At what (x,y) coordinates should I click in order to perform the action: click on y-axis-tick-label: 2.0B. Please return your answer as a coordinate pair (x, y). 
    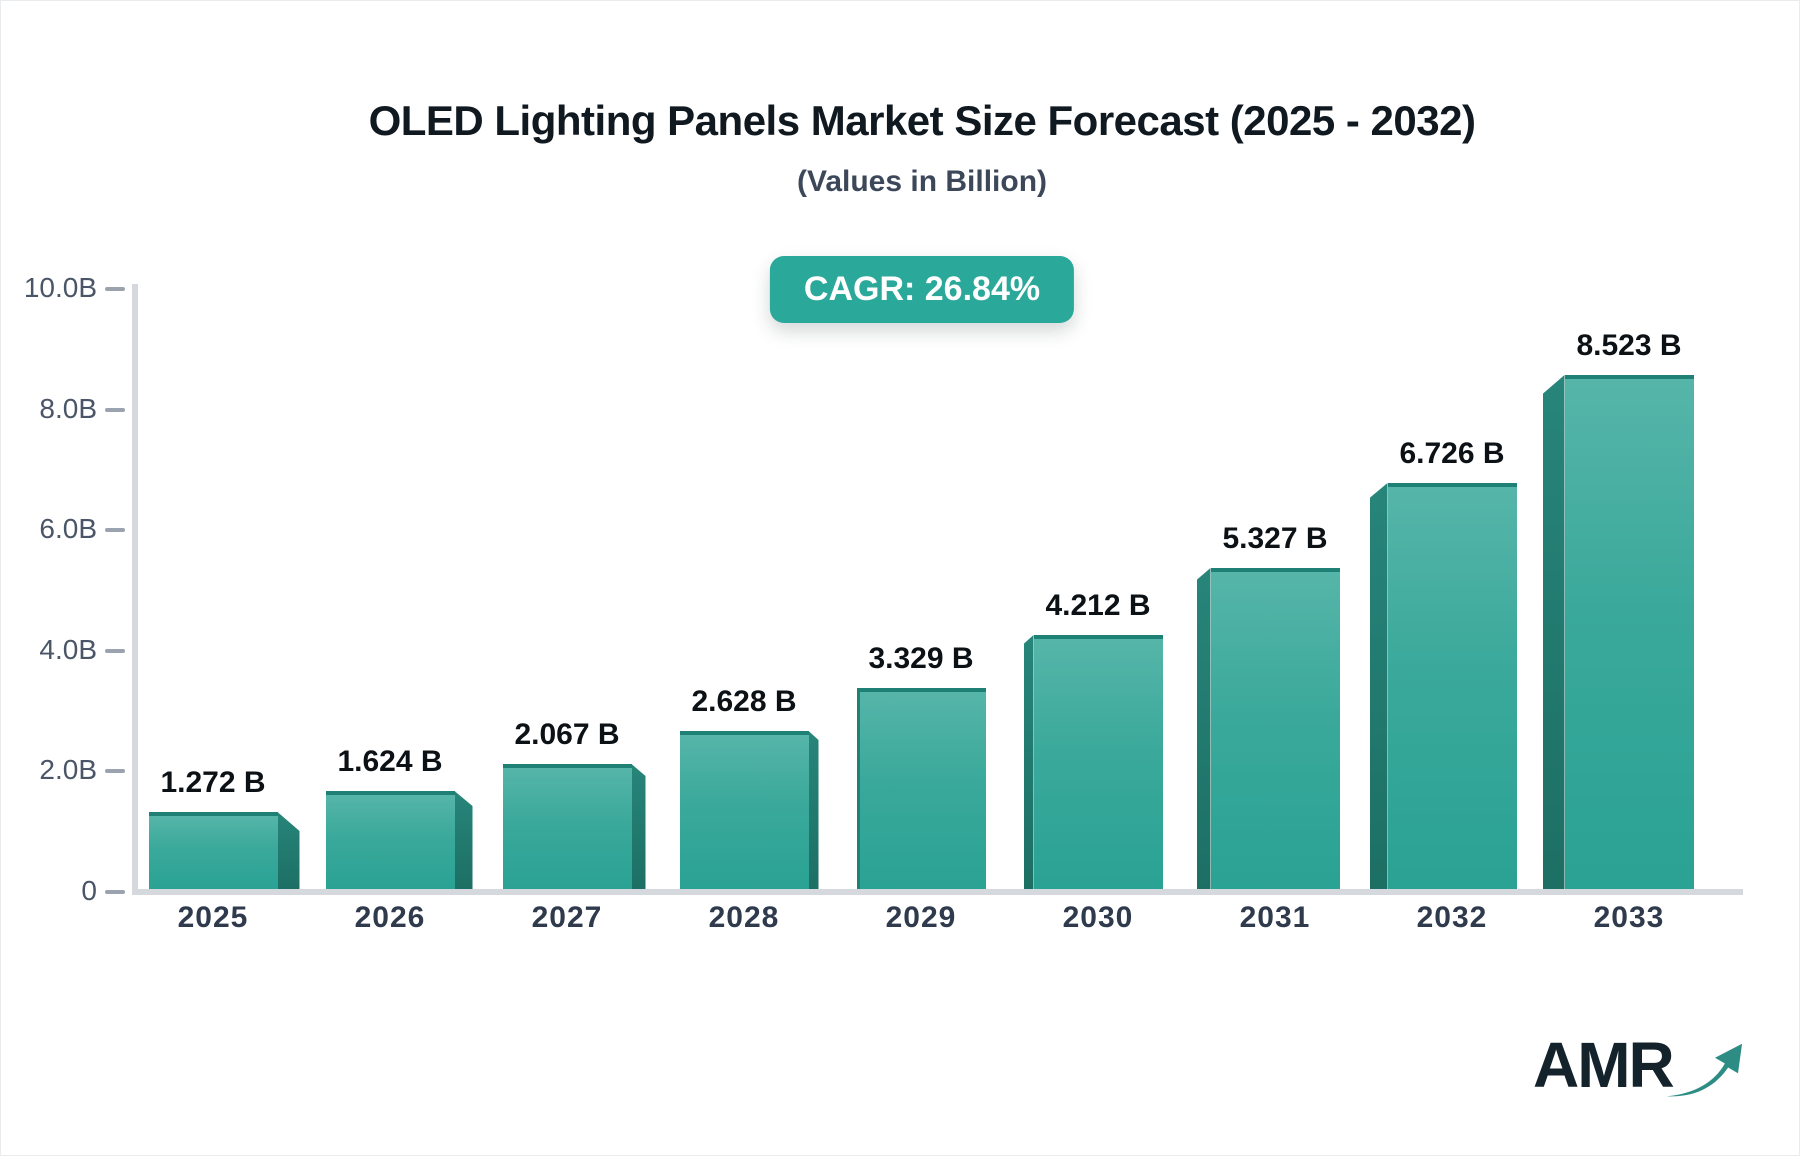
    Looking at the image, I should click on (68, 770).